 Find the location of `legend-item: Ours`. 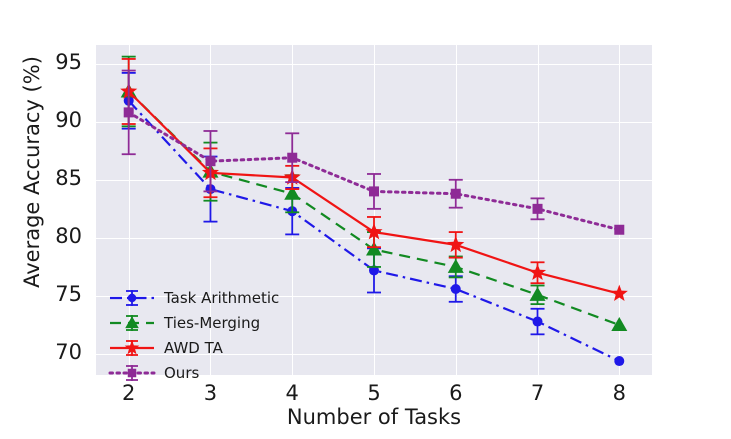

legend-item: Ours is located at coordinates (203, 372).